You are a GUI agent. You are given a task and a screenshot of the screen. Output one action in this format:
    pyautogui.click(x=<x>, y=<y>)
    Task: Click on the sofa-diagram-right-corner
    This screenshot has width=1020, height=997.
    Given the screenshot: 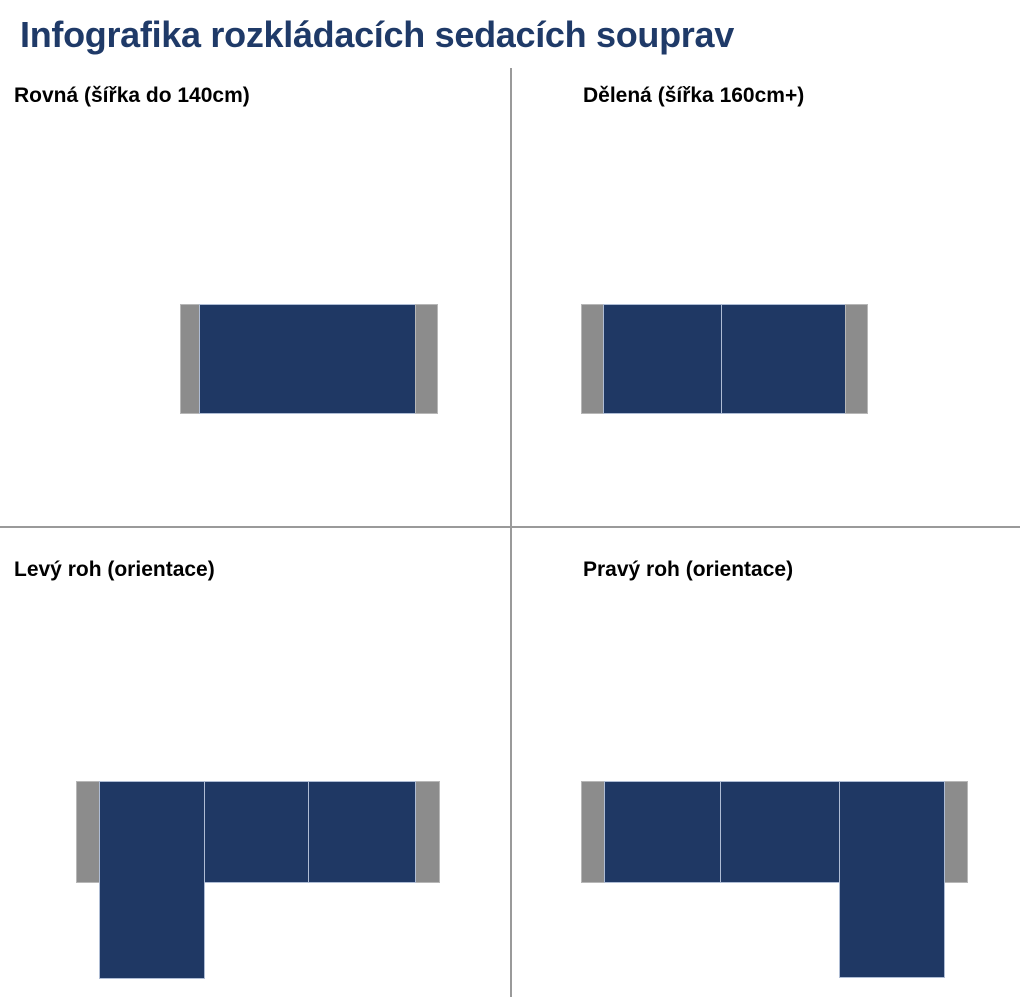 What is the action you would take?
    pyautogui.click(x=774, y=879)
    